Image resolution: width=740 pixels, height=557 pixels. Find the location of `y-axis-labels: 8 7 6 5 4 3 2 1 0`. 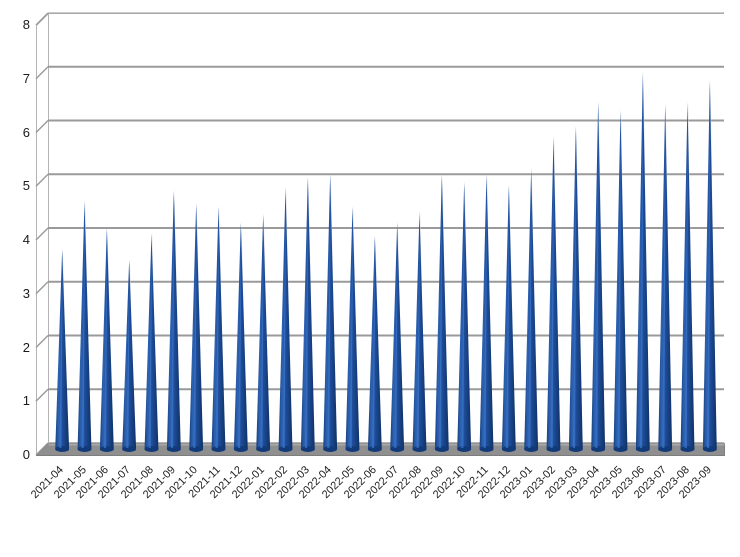

y-axis-labels: 8 7 6 5 4 3 2 1 0 is located at coordinates (15, 256).